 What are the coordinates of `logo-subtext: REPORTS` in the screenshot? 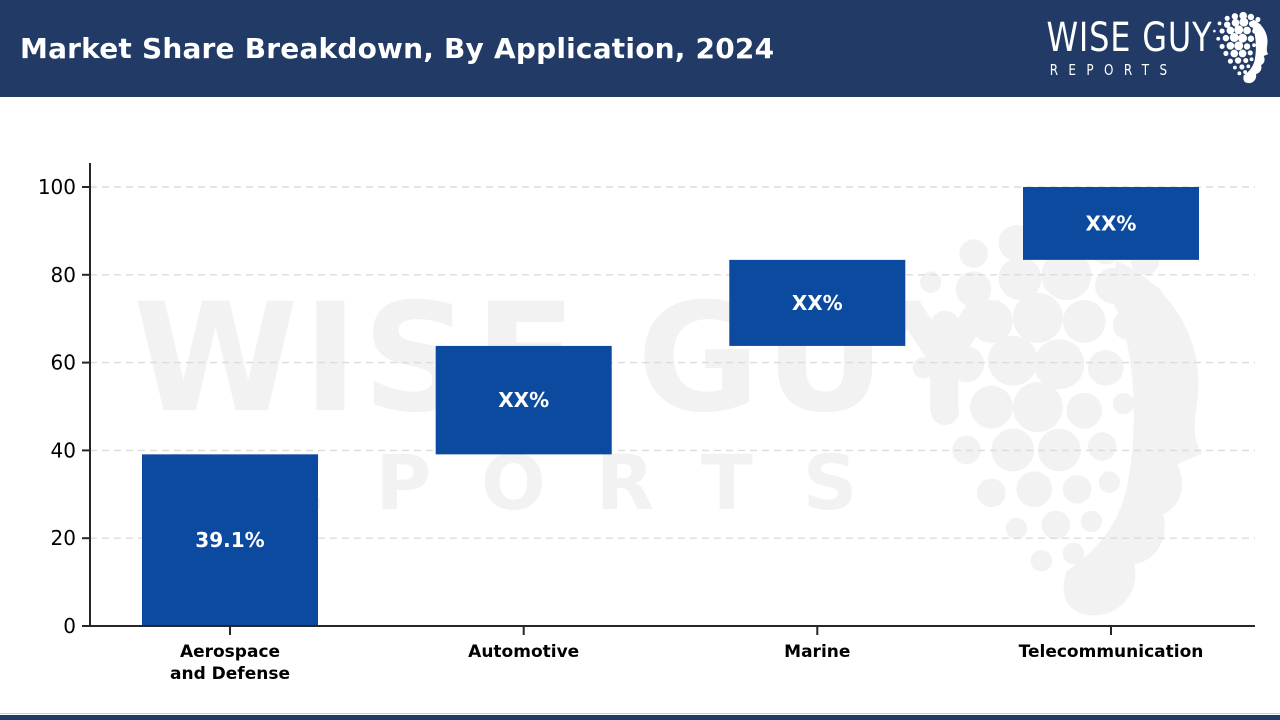 It's located at (1113, 70).